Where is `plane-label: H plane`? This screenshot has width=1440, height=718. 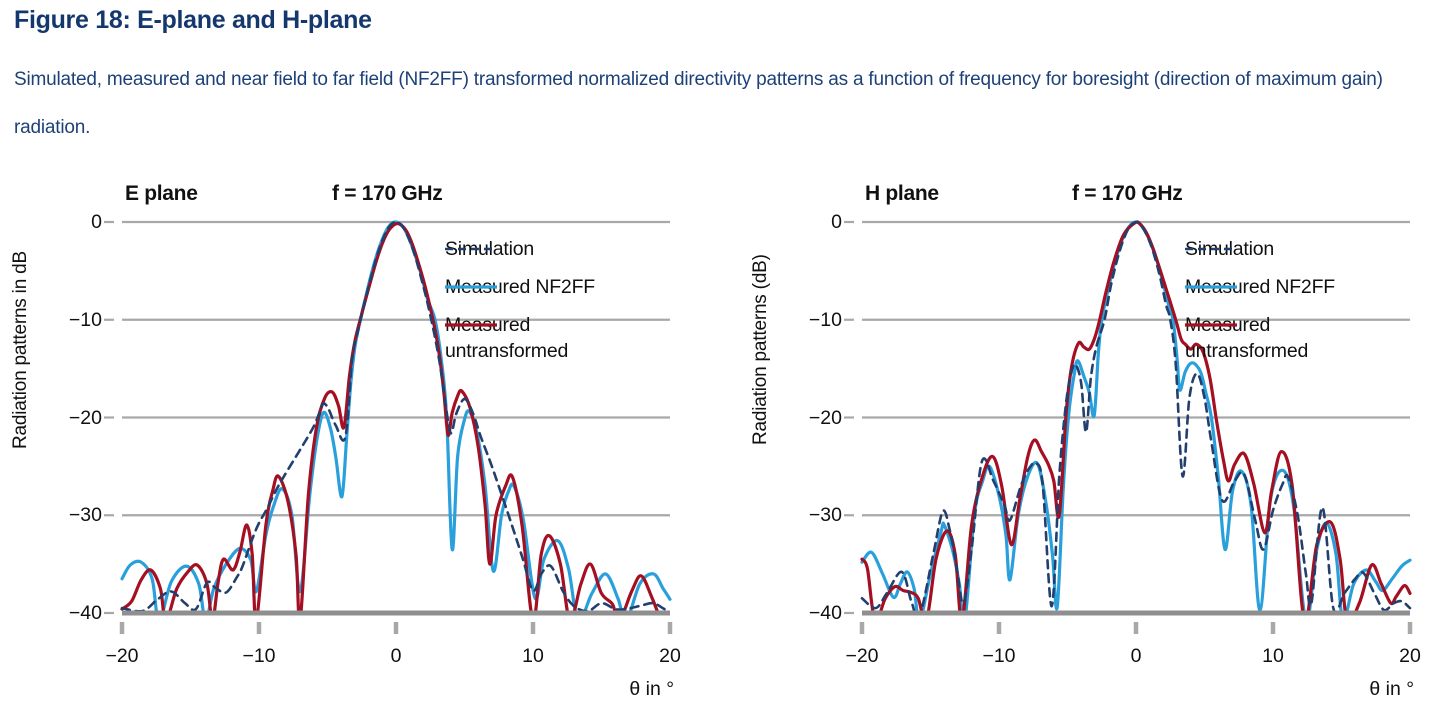 plane-label: H plane is located at coordinates (902, 193).